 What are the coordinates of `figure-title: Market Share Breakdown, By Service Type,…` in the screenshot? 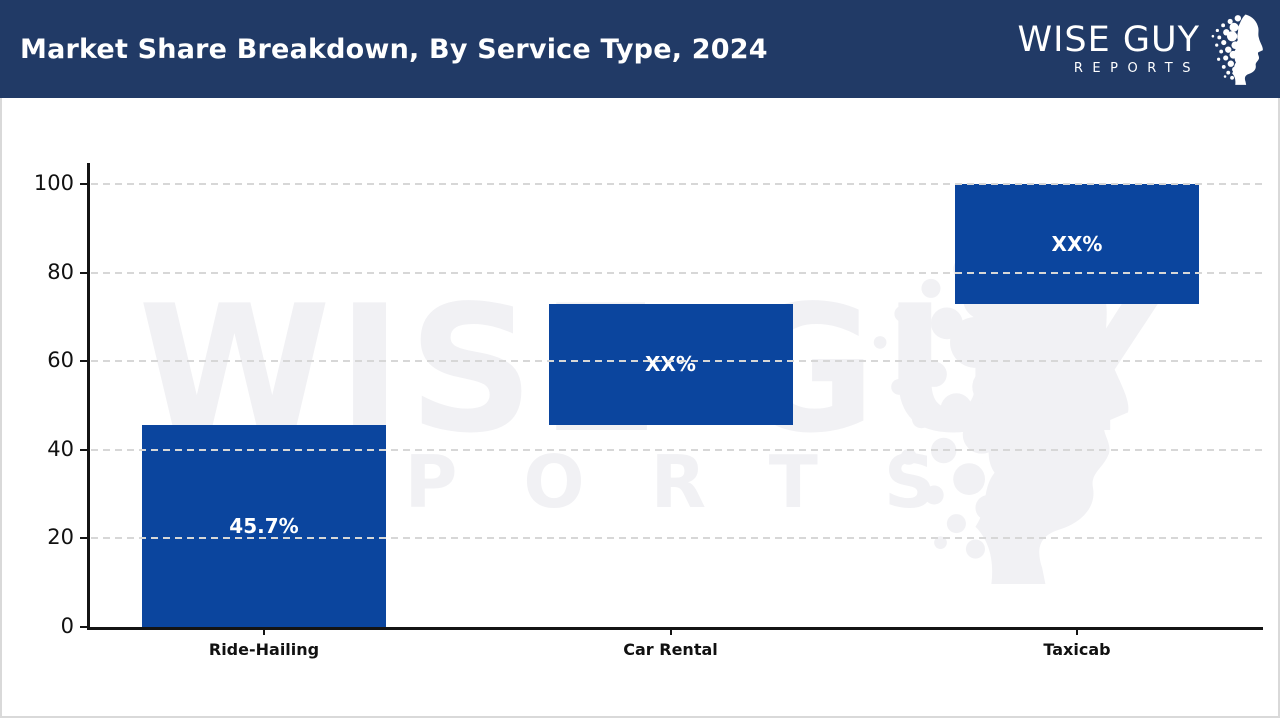 It's located at (394, 49).